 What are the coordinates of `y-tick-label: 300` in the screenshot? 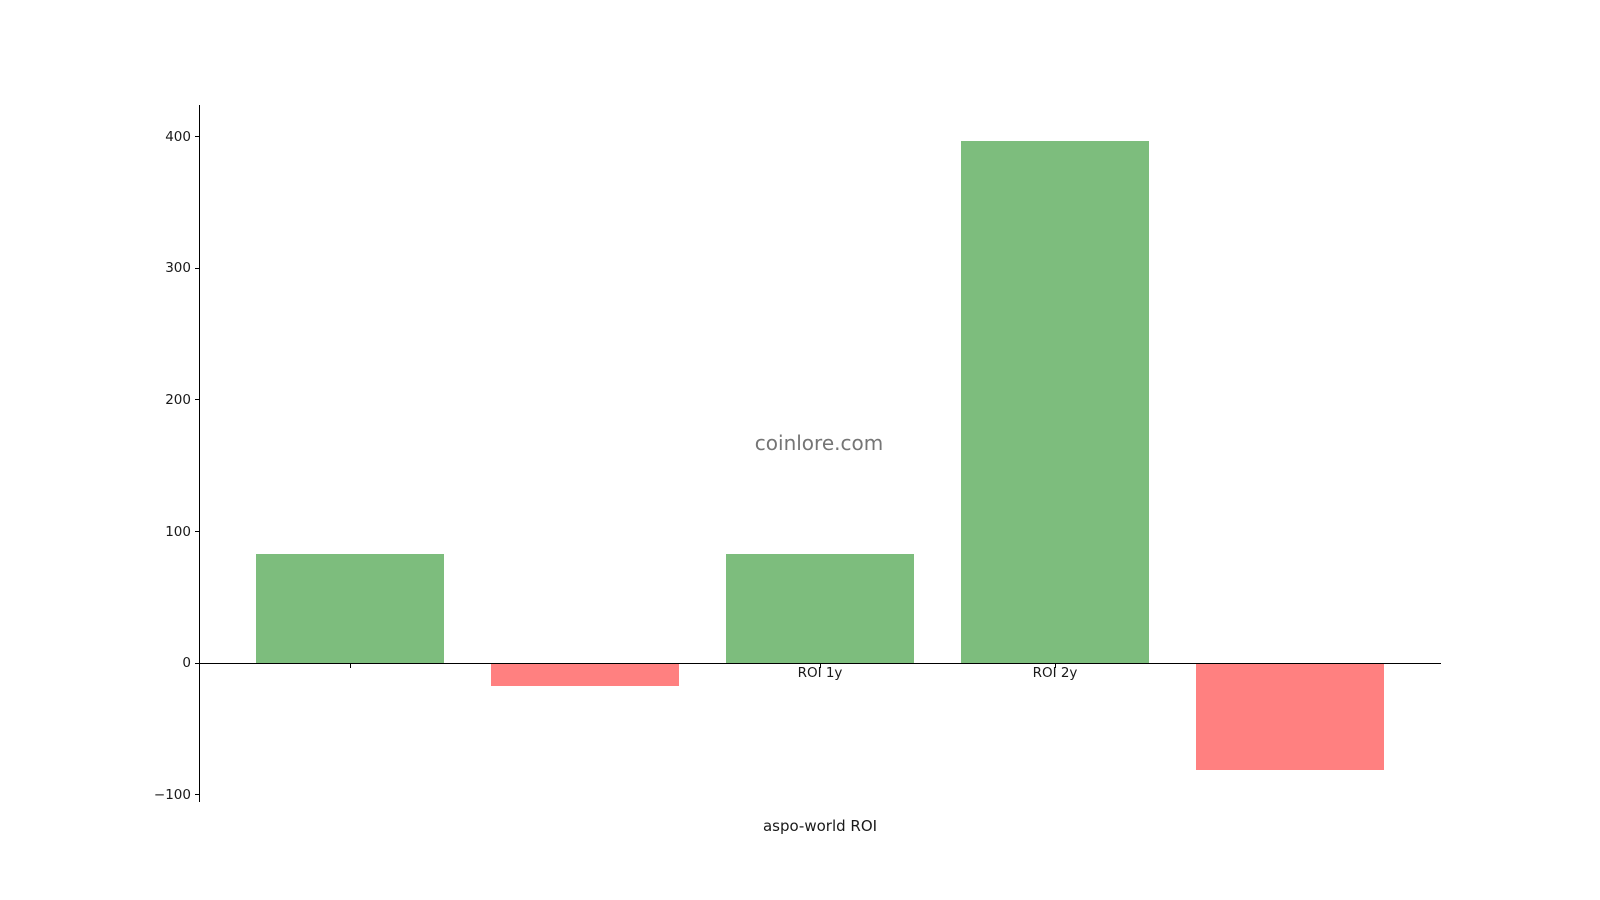 It's located at (178, 268).